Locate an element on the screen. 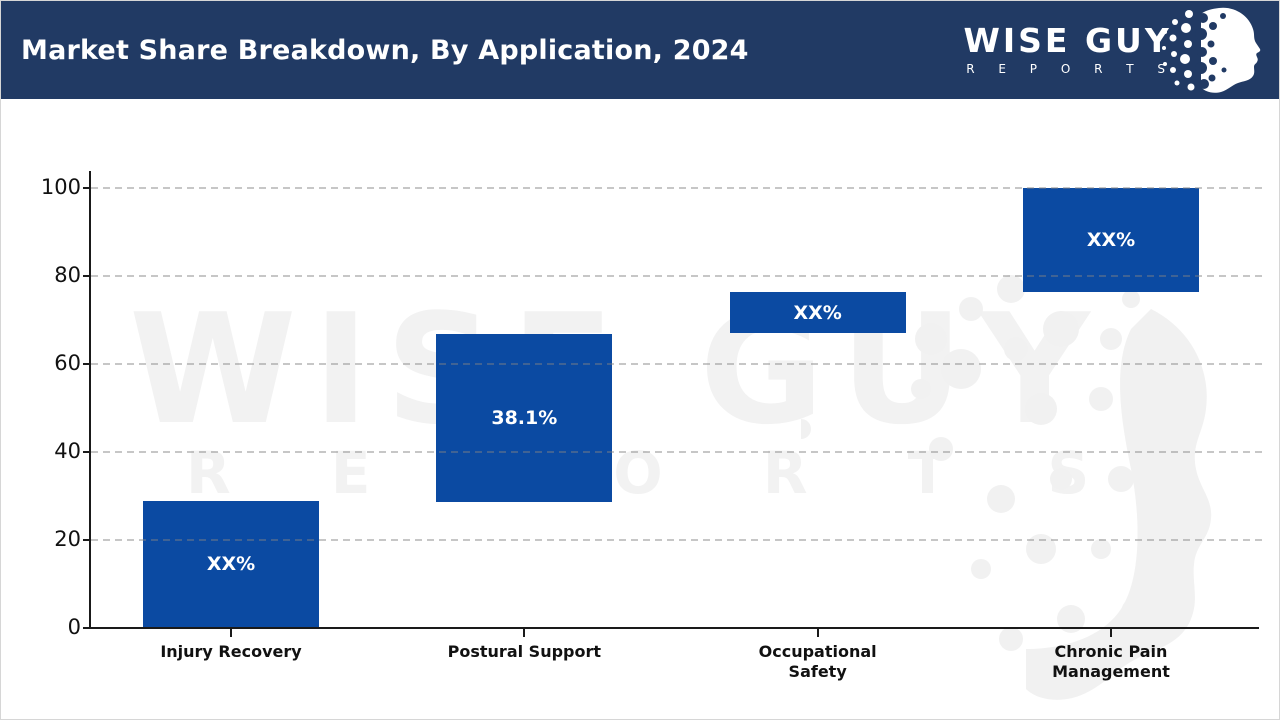 The width and height of the screenshot is (1280, 720). wise-guy-reports-logo: WISE GUY R E P O R T S is located at coordinates (1112, 50).